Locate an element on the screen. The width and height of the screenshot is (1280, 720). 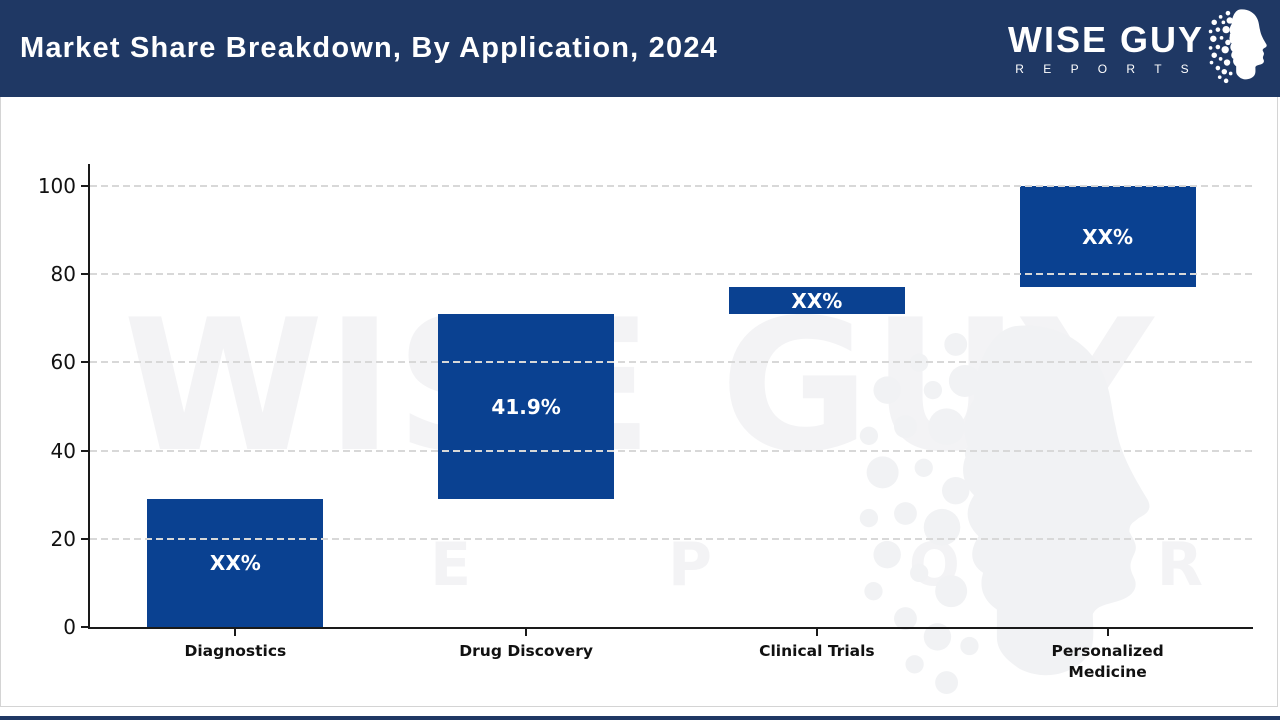
brand-logo-text: WISE GUY R E P O R T S is located at coordinates (1105, 47).